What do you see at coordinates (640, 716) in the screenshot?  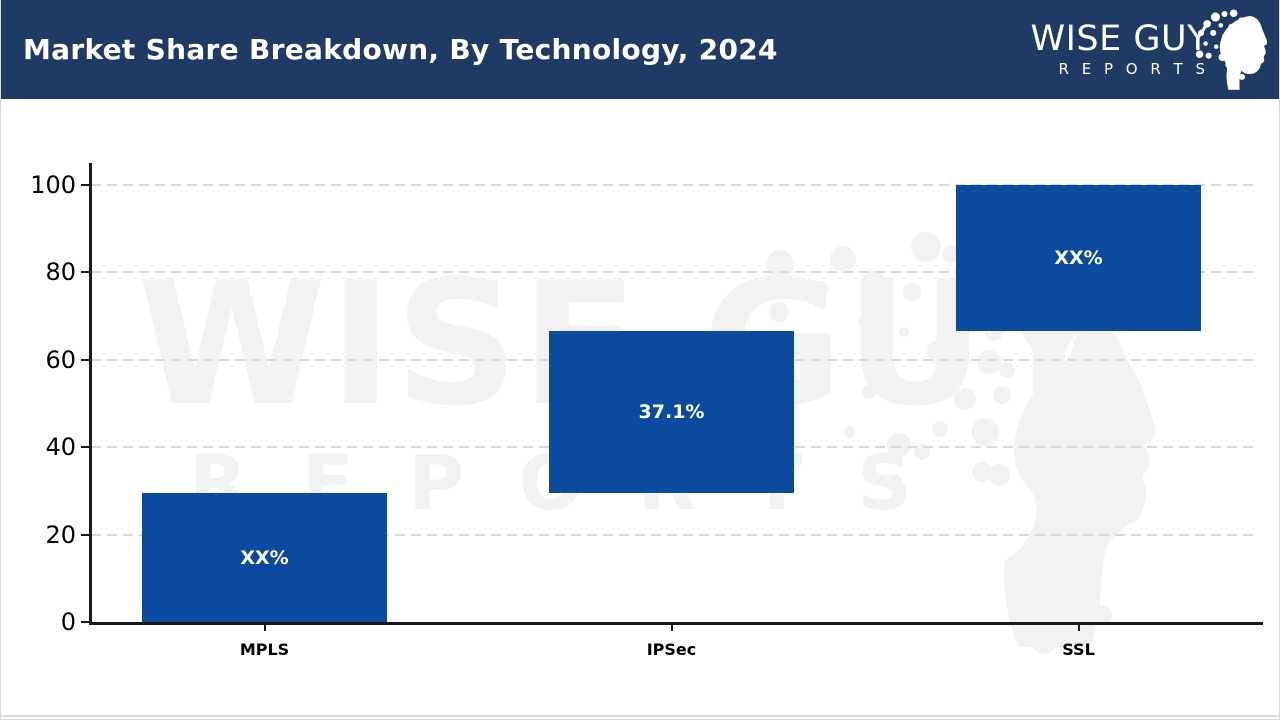 I see `bottom-rule` at bounding box center [640, 716].